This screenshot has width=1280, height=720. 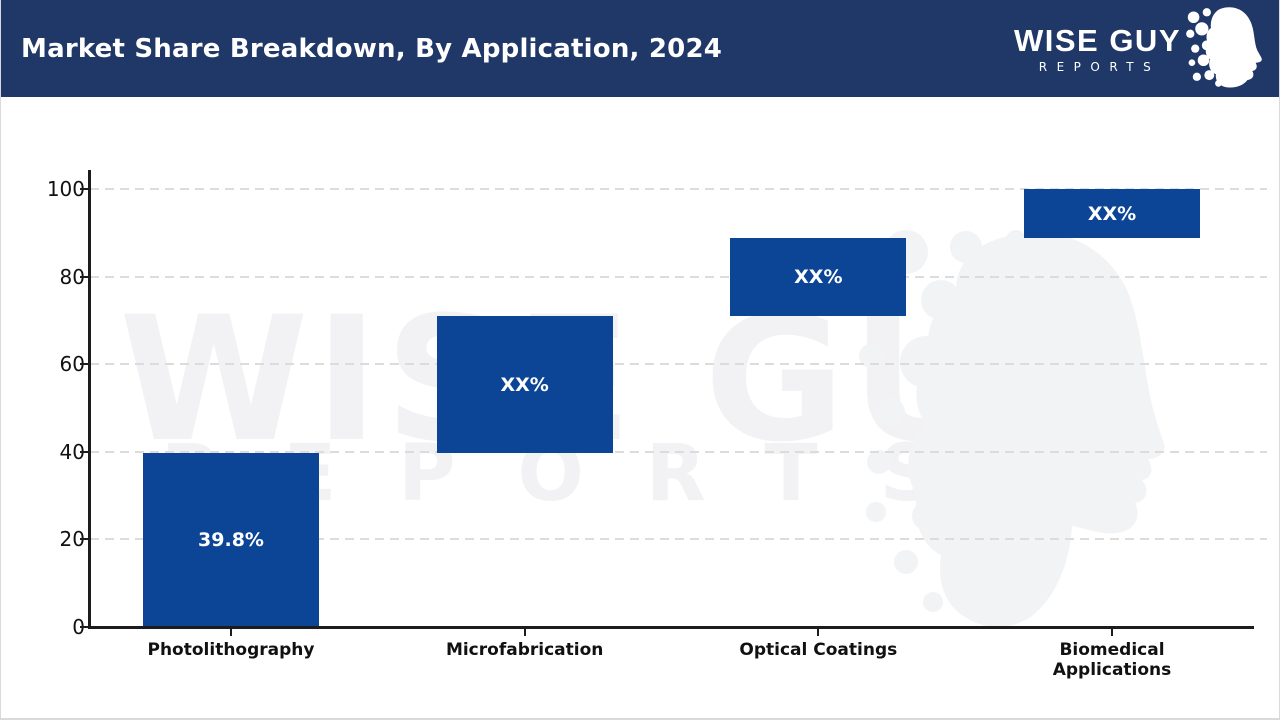 What do you see at coordinates (231, 650) in the screenshot?
I see `x-tick-label-photolithography: Photolithography` at bounding box center [231, 650].